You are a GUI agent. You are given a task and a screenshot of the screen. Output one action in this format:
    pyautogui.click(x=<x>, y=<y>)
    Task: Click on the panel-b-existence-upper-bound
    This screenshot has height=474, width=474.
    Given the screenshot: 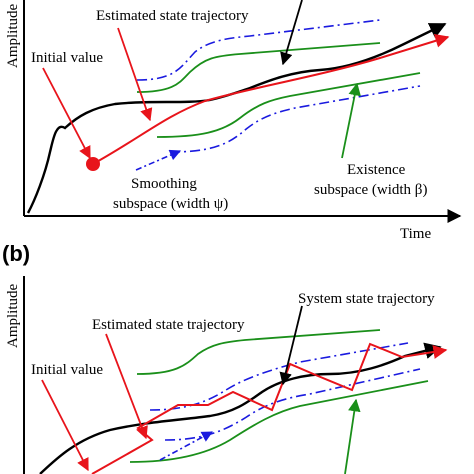 What is the action you would take?
    pyautogui.click(x=258, y=352)
    